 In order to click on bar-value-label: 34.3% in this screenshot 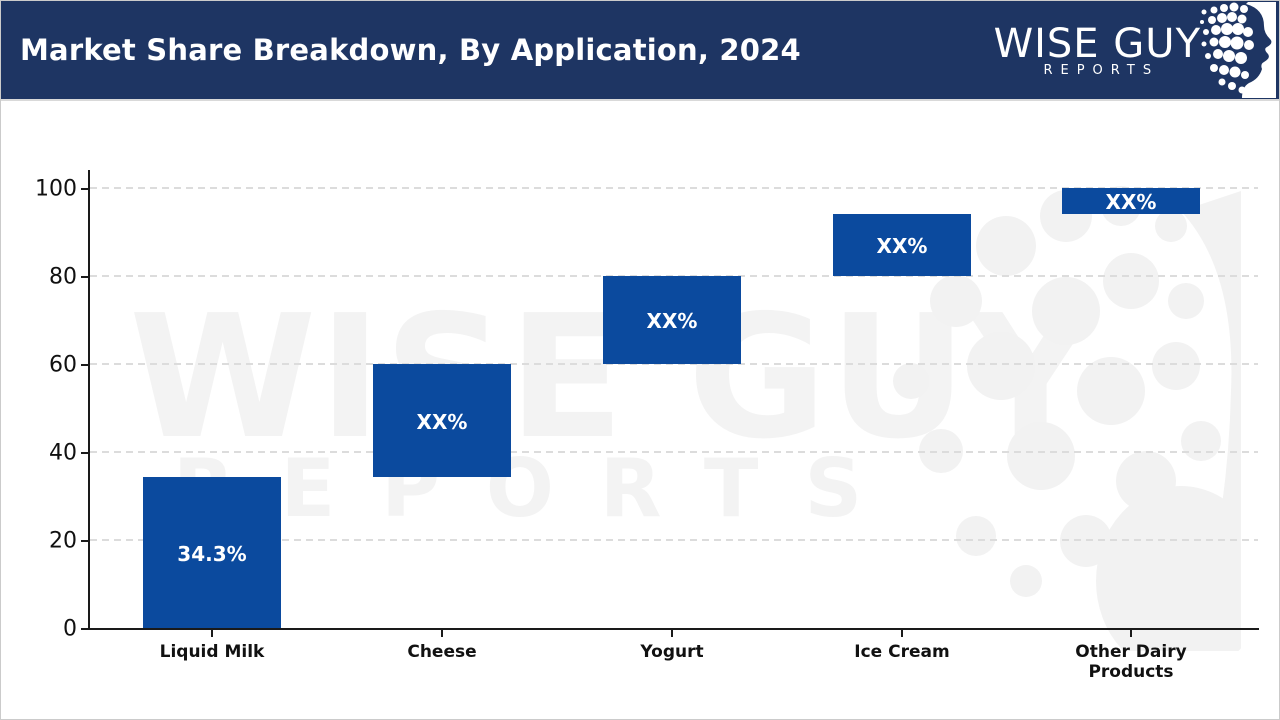, I will do `click(212, 553)`.